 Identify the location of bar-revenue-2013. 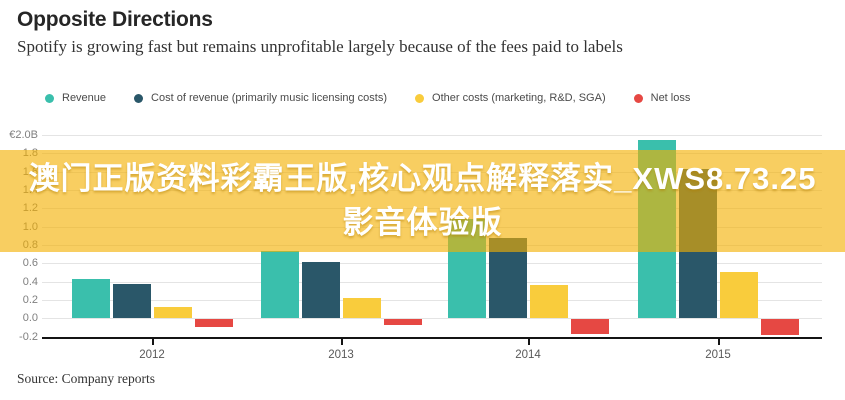
(279, 284).